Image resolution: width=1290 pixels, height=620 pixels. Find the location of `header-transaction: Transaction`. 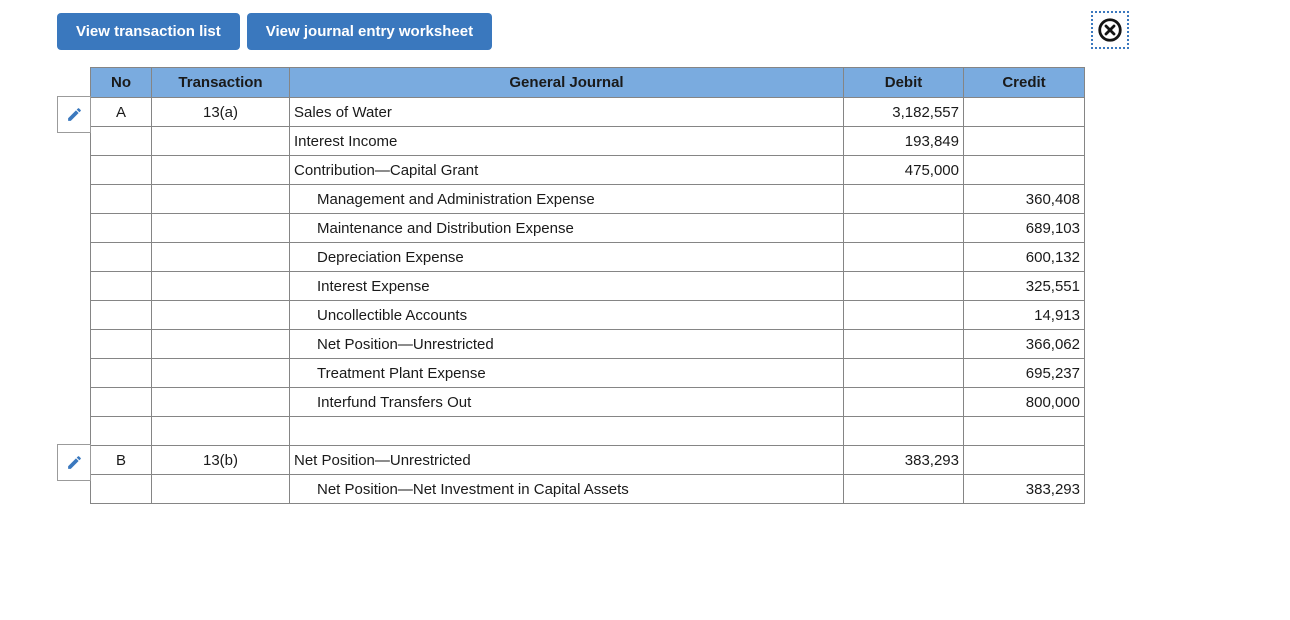

header-transaction: Transaction is located at coordinates (220, 82).